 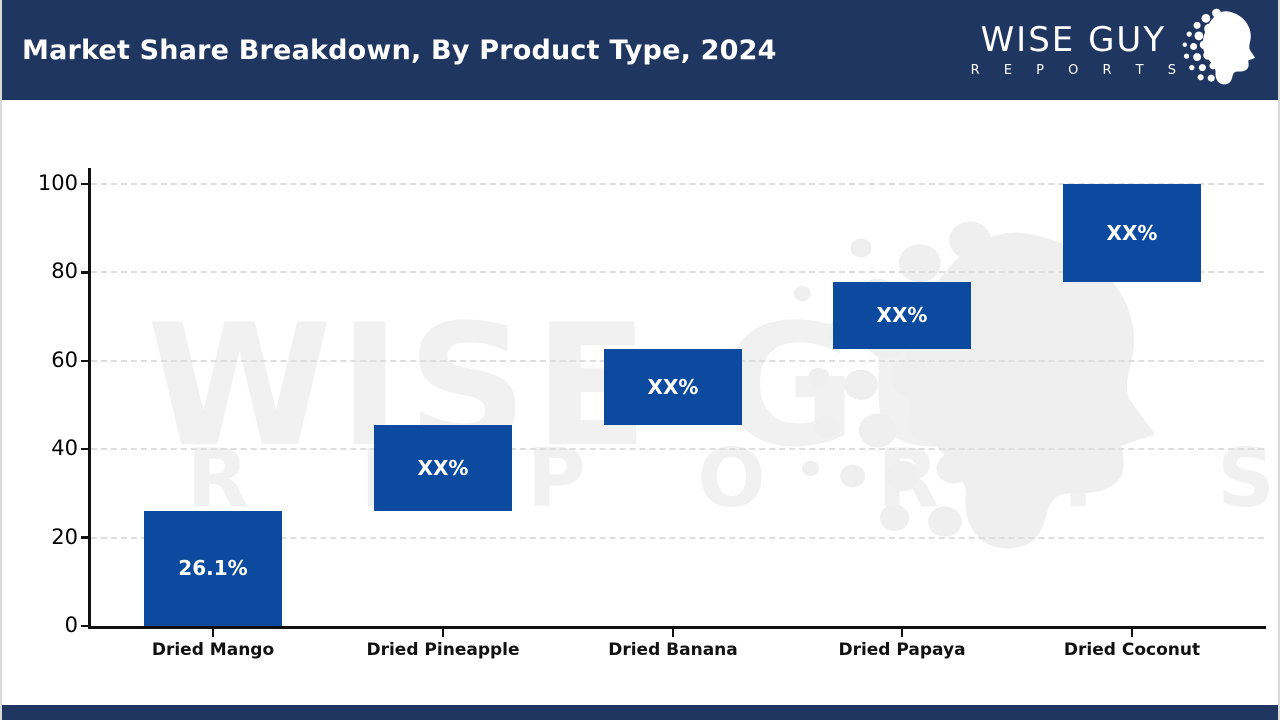 What do you see at coordinates (64, 271) in the screenshot?
I see `y-axis-tick-label: 80` at bounding box center [64, 271].